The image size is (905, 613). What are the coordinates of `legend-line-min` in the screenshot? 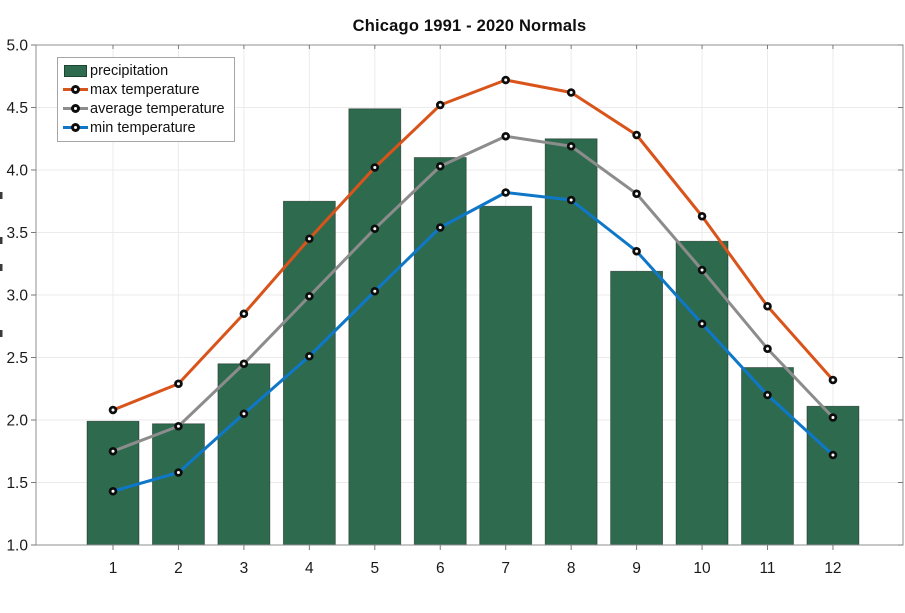 It's located at (75, 127).